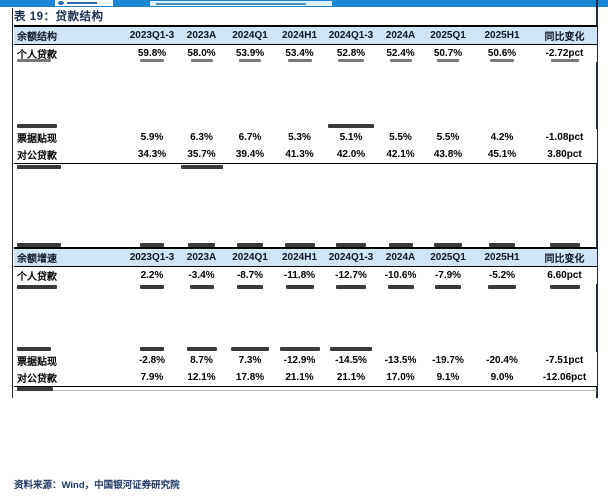  Describe the element at coordinates (564, 275) in the screenshot. I see `data-cell: 6.60pct` at that location.